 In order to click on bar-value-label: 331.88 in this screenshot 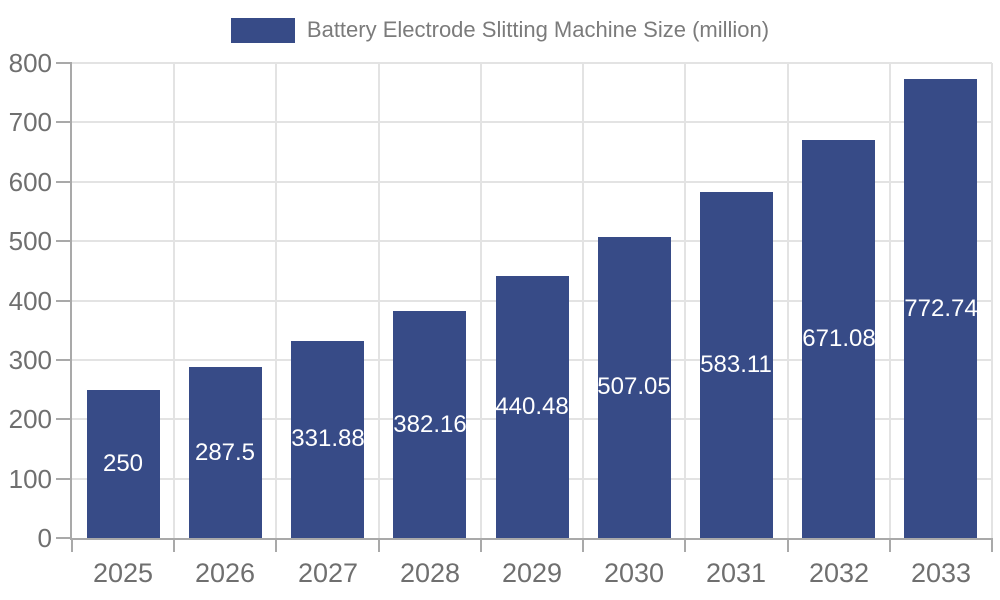, I will do `click(328, 438)`.